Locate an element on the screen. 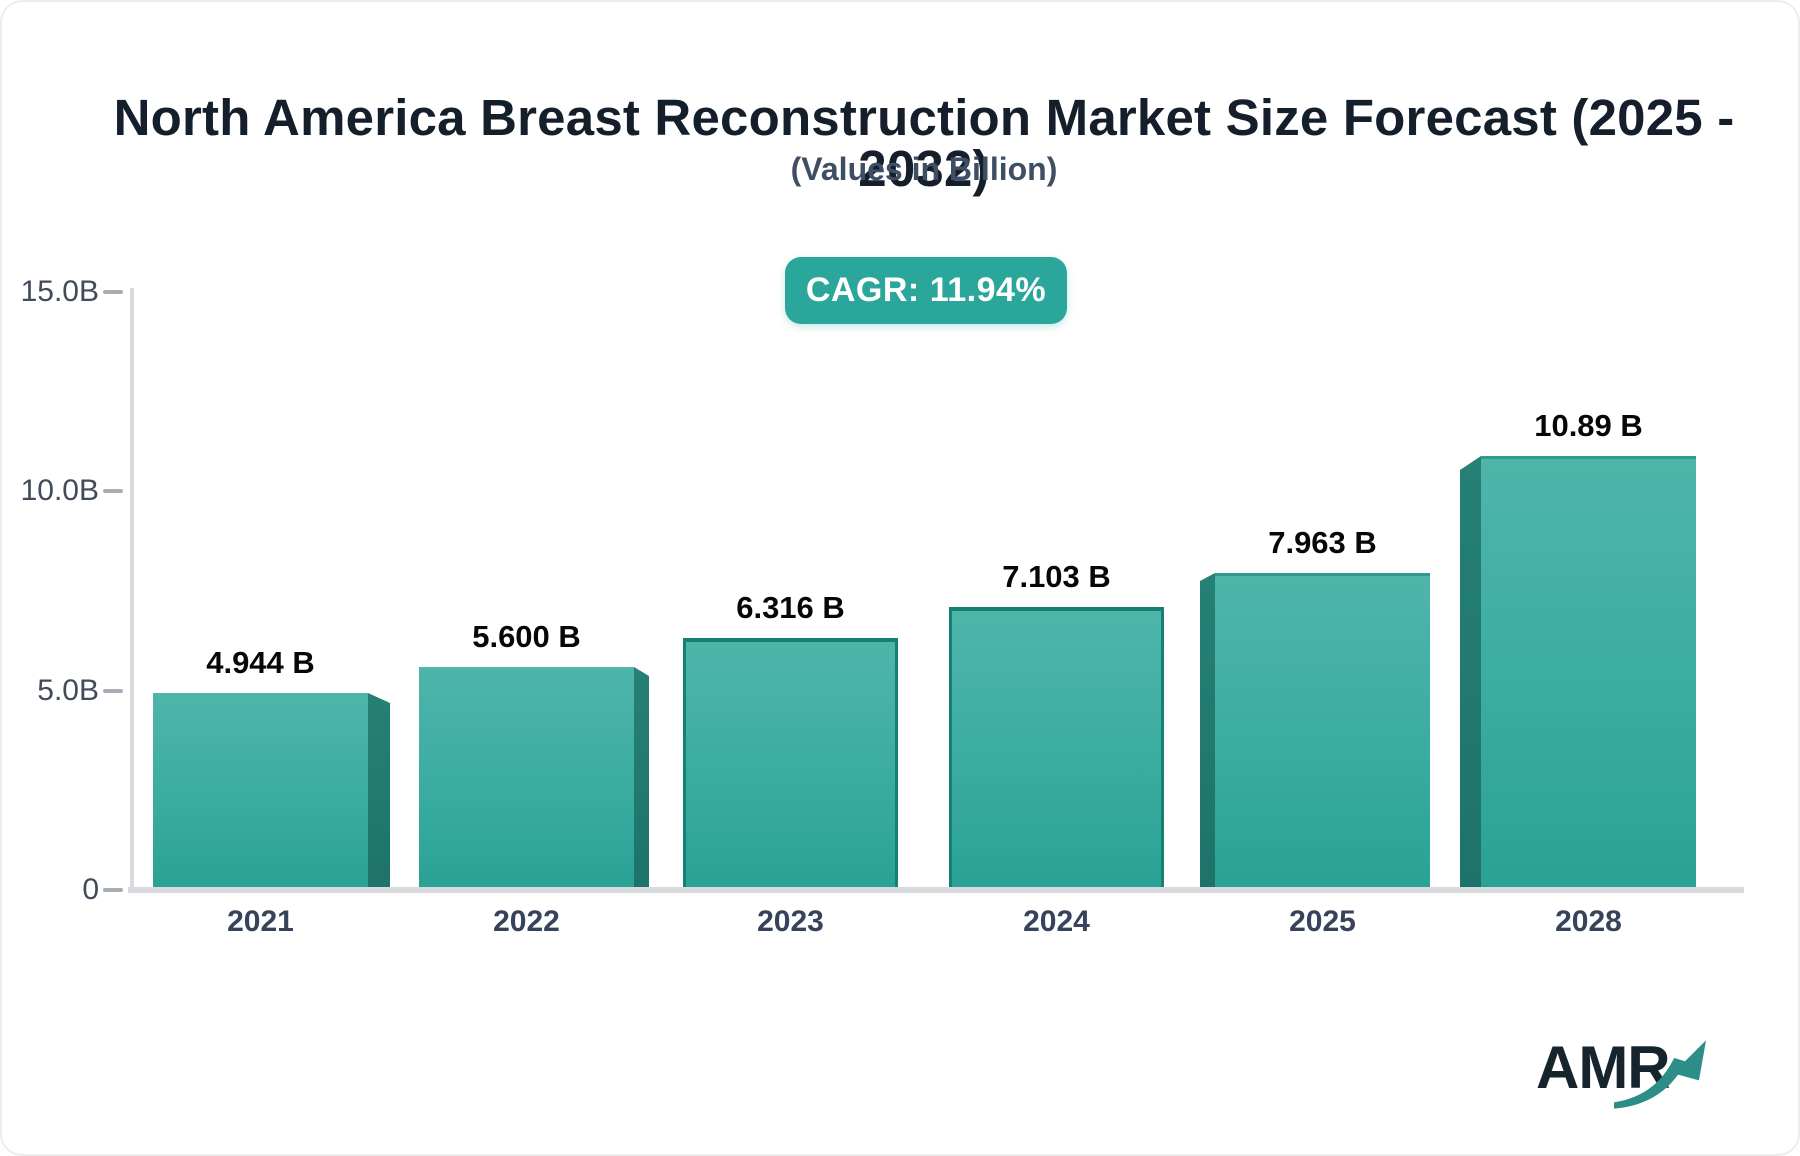 This screenshot has height=1156, width=1800. amr-logo-text: AMR is located at coordinates (1603, 1067).